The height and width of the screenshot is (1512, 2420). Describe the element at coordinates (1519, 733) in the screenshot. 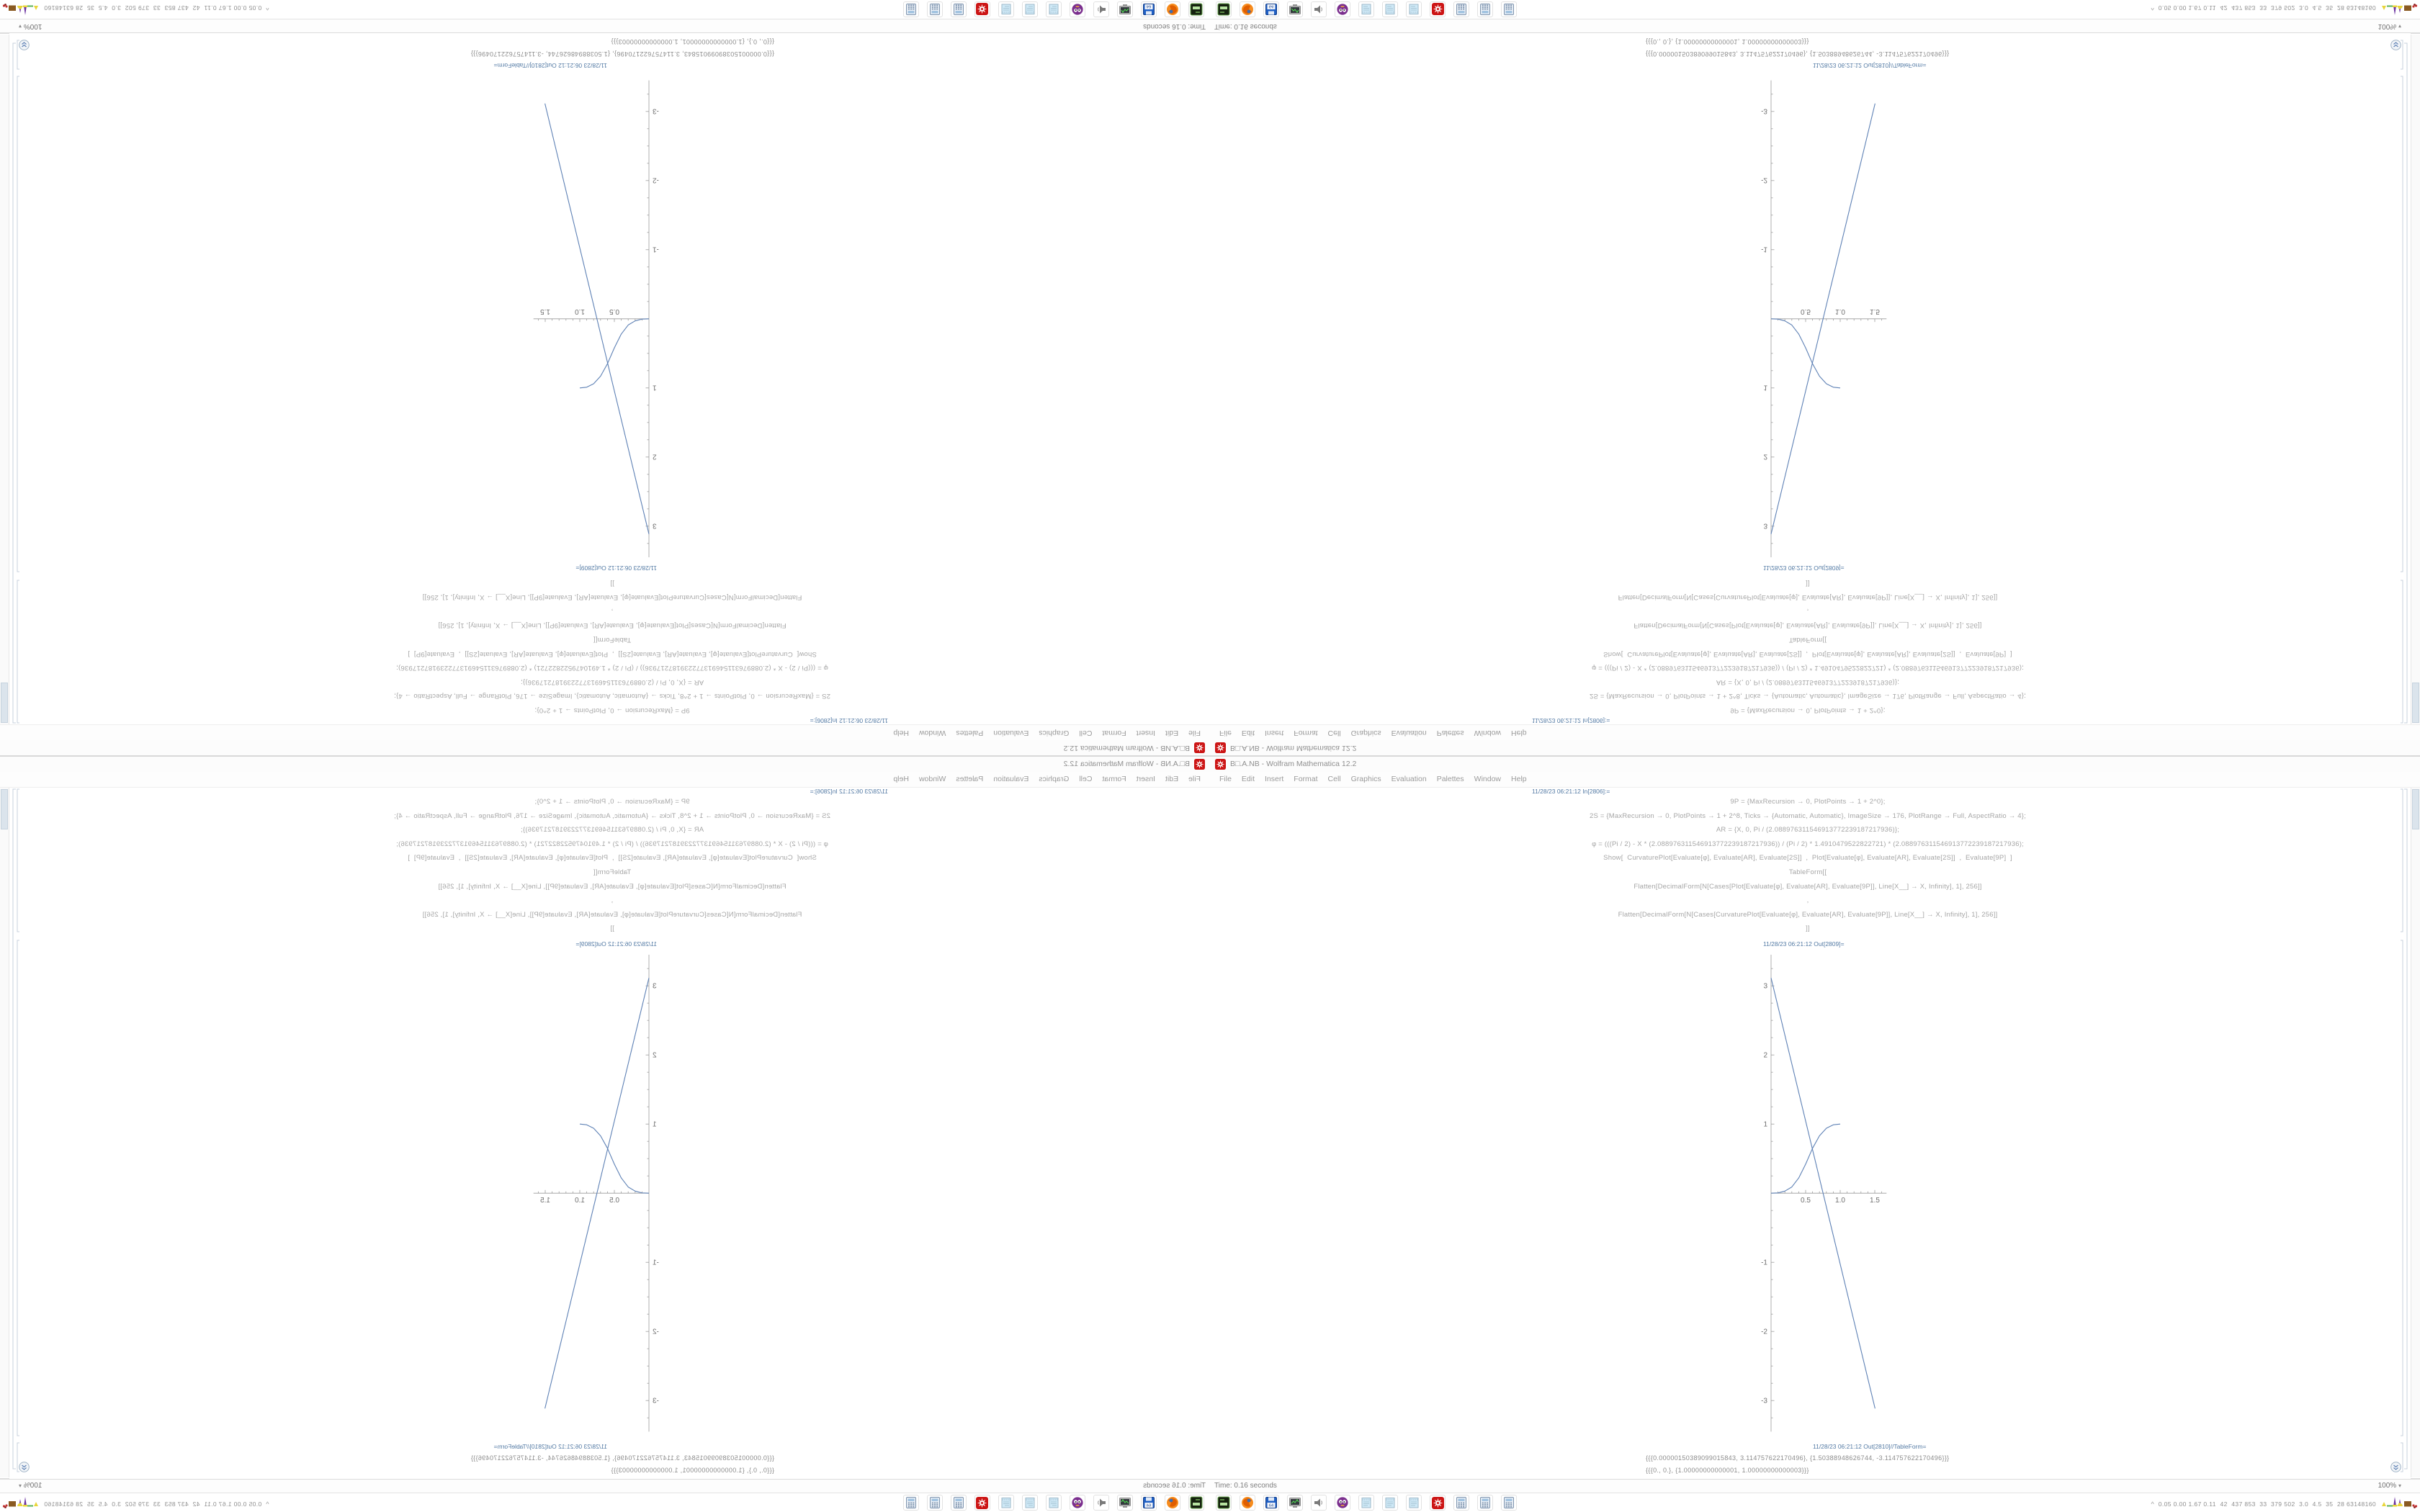

I see `menu-item-help: Help` at that location.